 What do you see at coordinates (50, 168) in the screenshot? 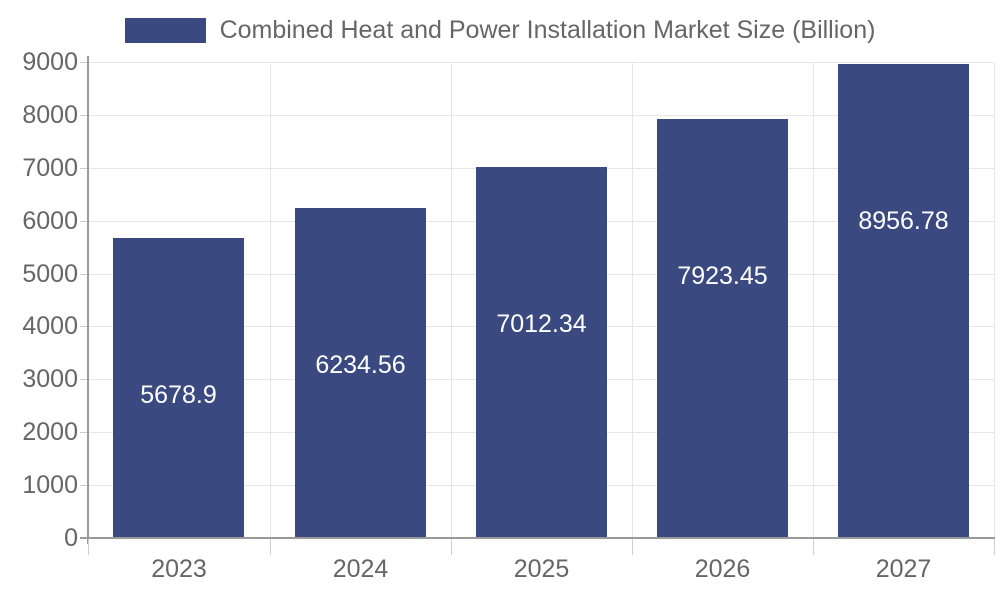
I see `y-tick-label-7000: 7000` at bounding box center [50, 168].